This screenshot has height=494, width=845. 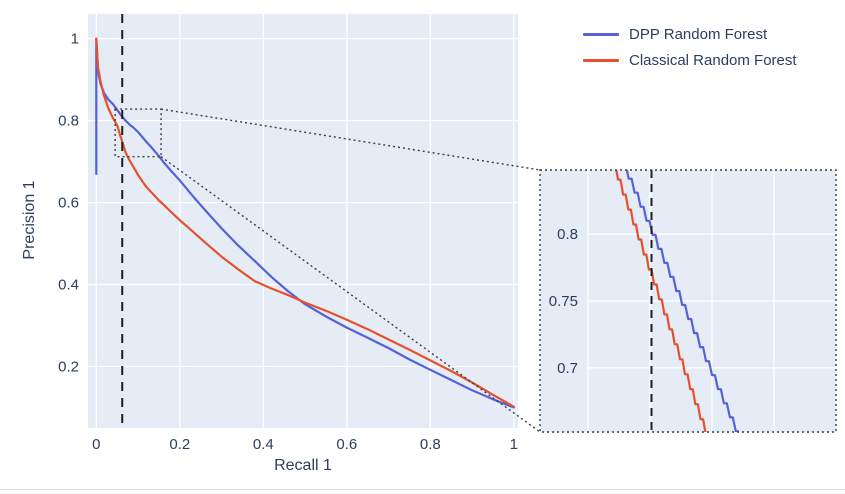 I want to click on main-x-tick-label: 0.4, so click(x=263, y=444).